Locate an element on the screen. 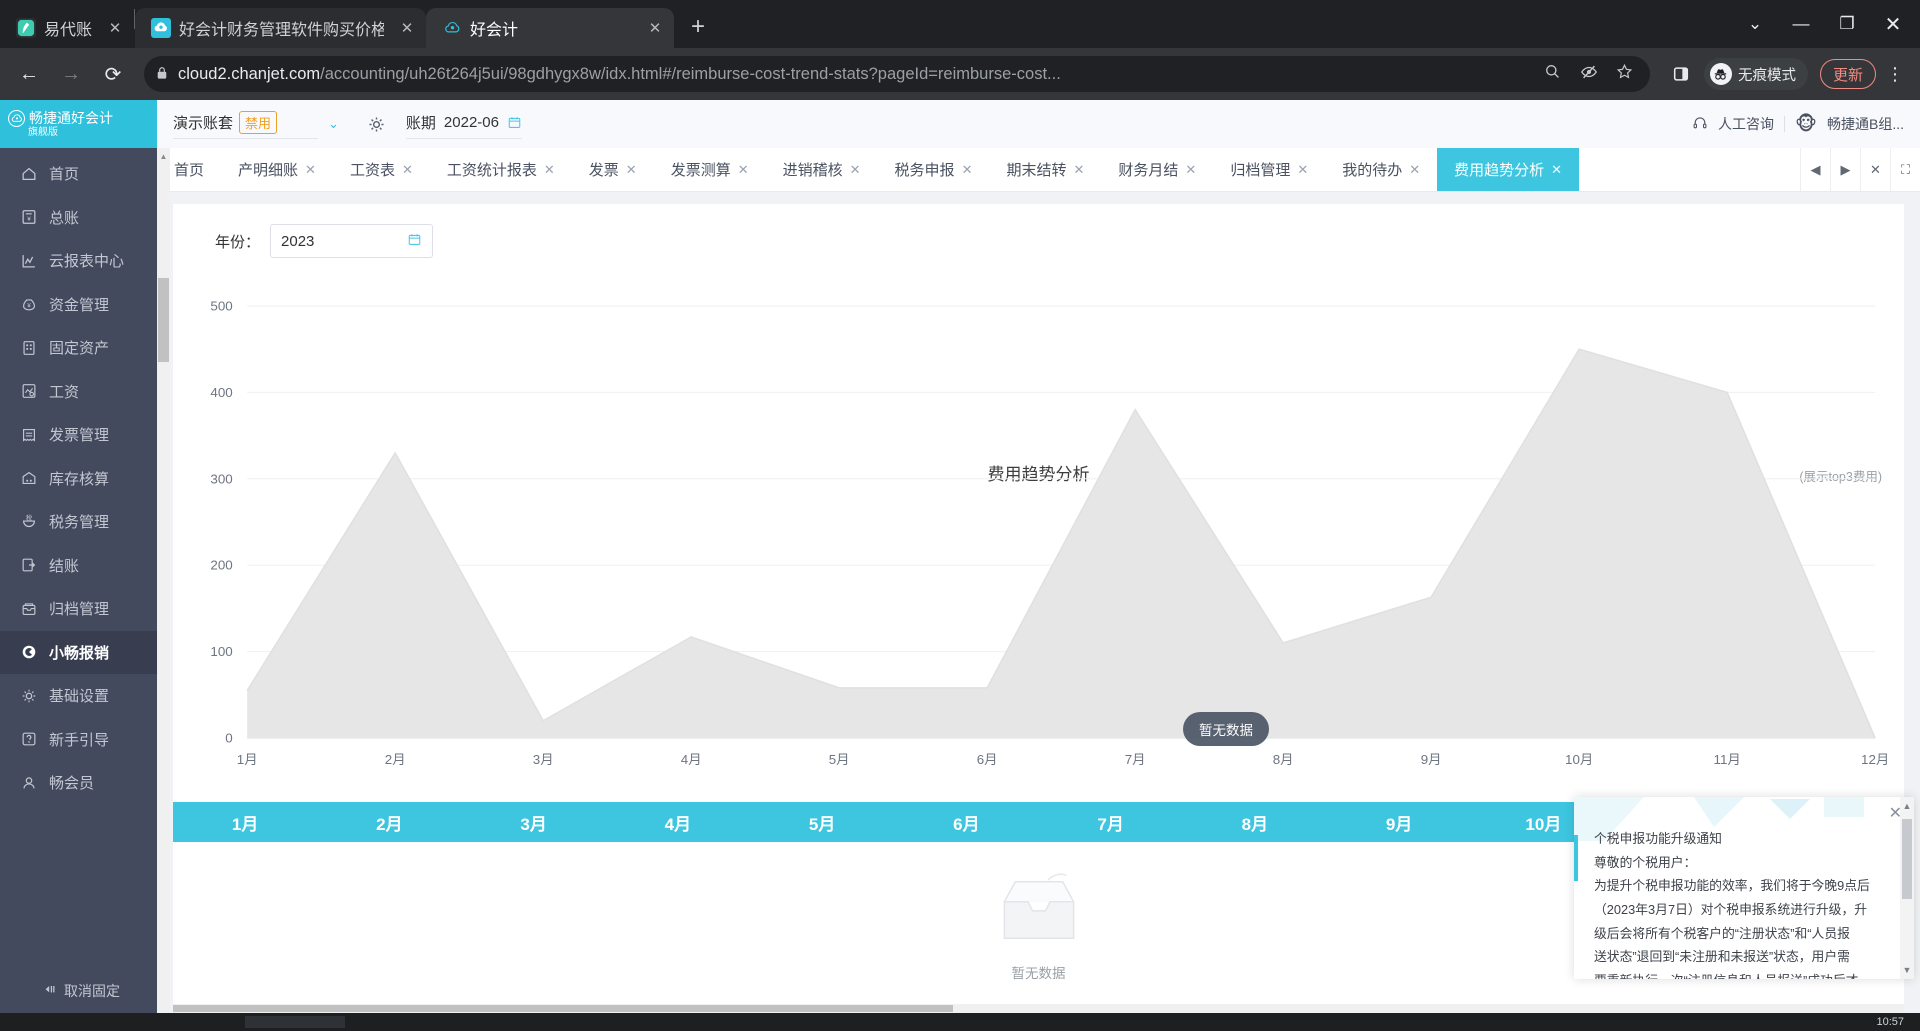  pin-toggle-button: 取消固定 is located at coordinates (78, 991).